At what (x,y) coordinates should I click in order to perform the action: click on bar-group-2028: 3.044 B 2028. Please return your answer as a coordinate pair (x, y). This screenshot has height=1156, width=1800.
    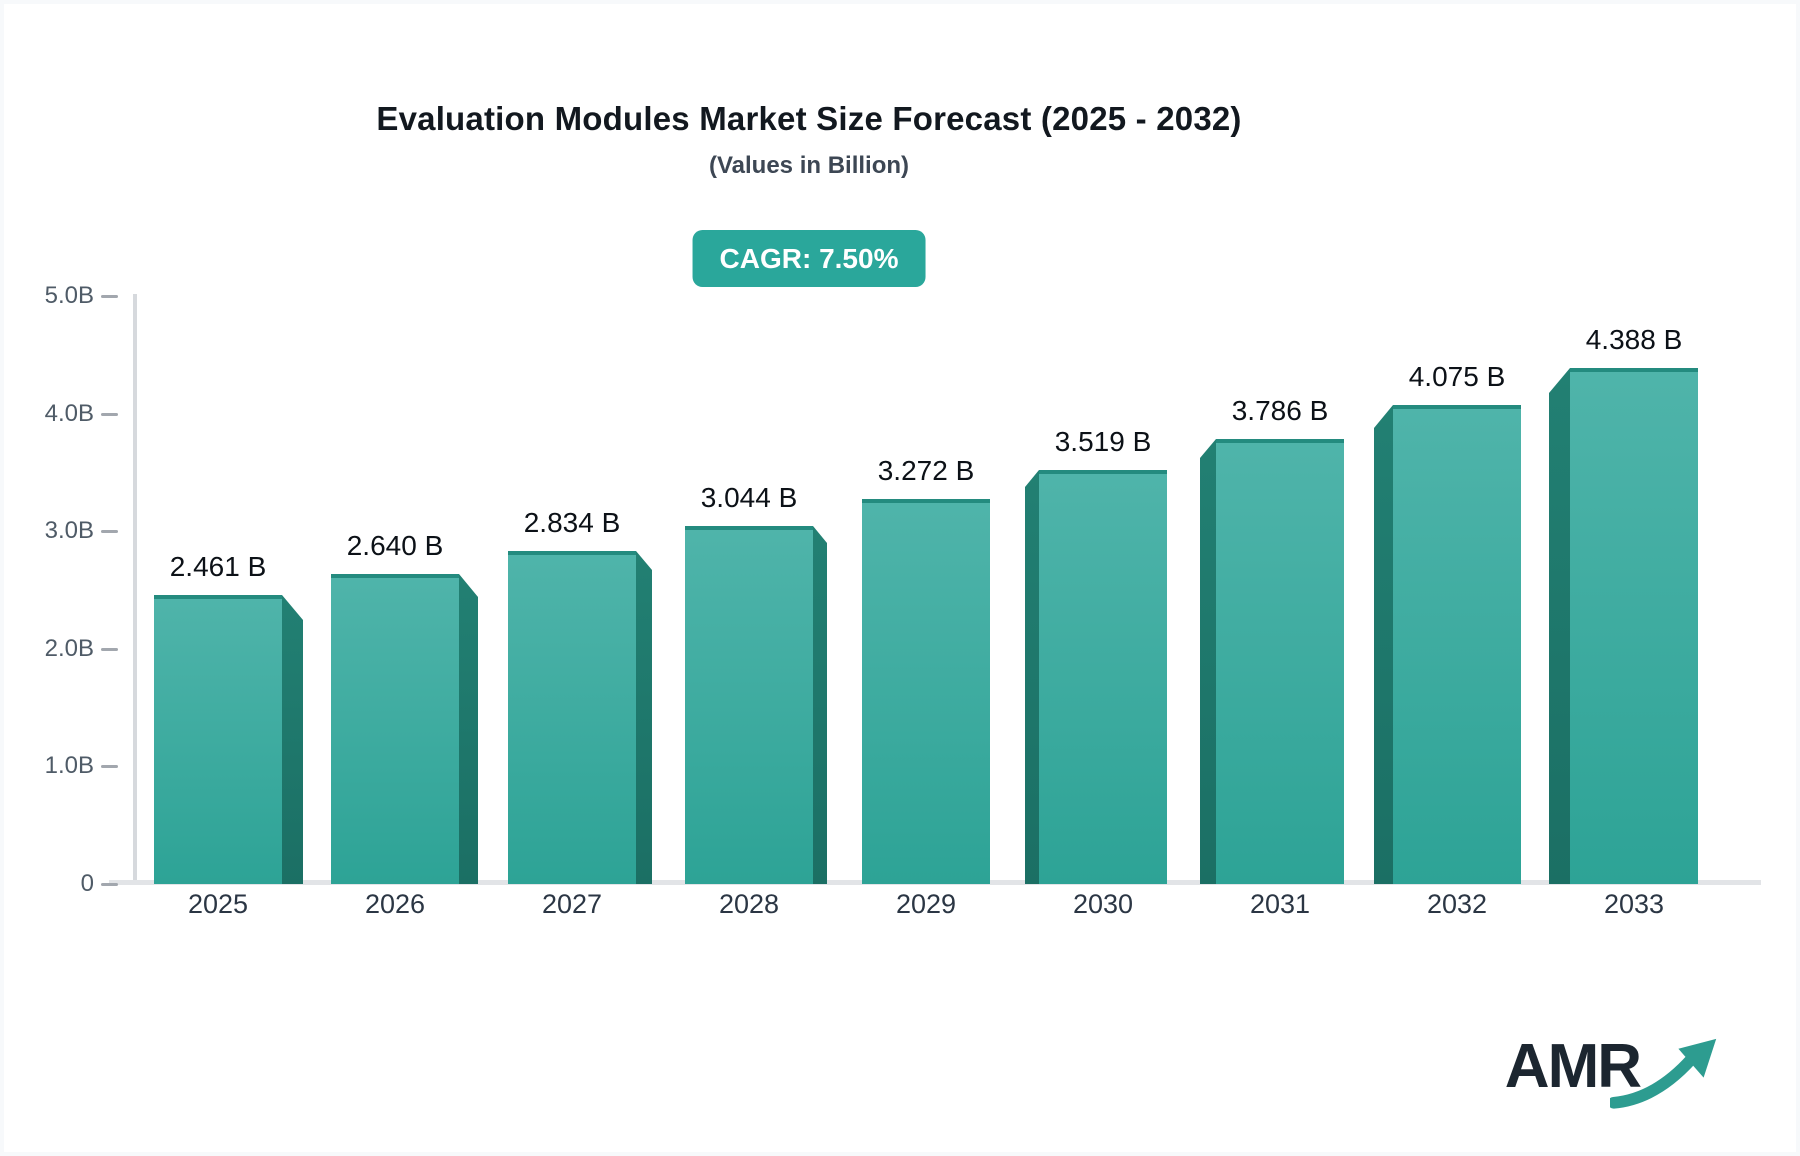
    Looking at the image, I should click on (756, 461).